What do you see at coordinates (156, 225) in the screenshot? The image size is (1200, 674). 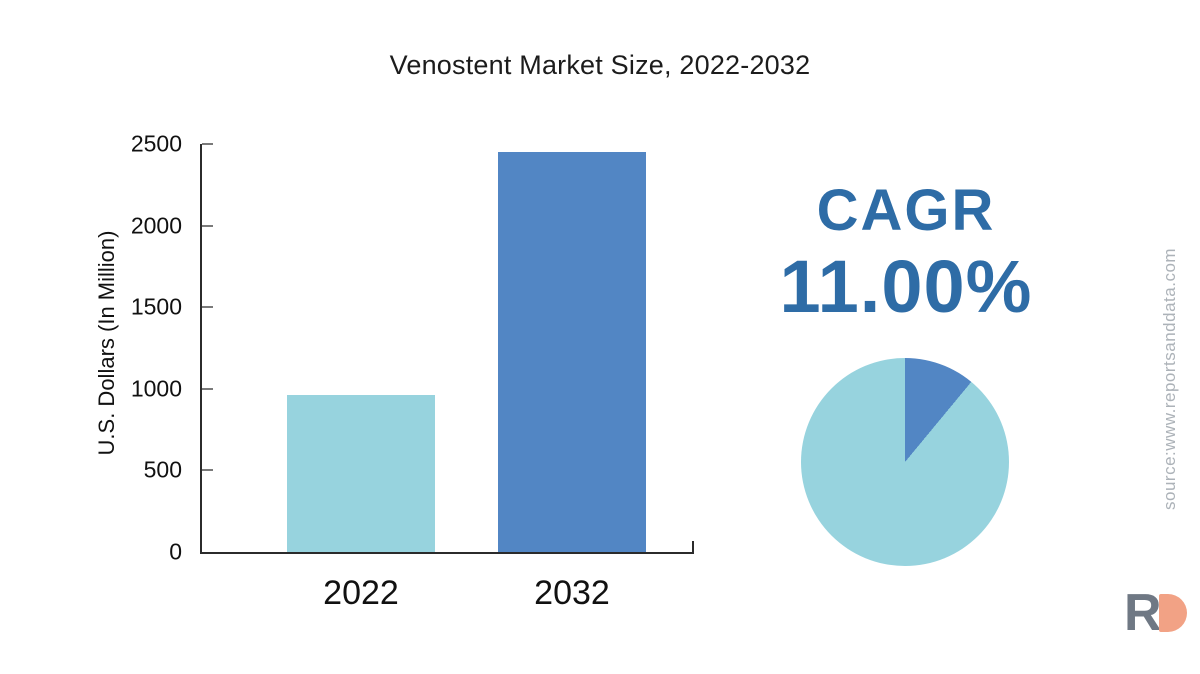 I see `y-axis-tick-label: 2000` at bounding box center [156, 225].